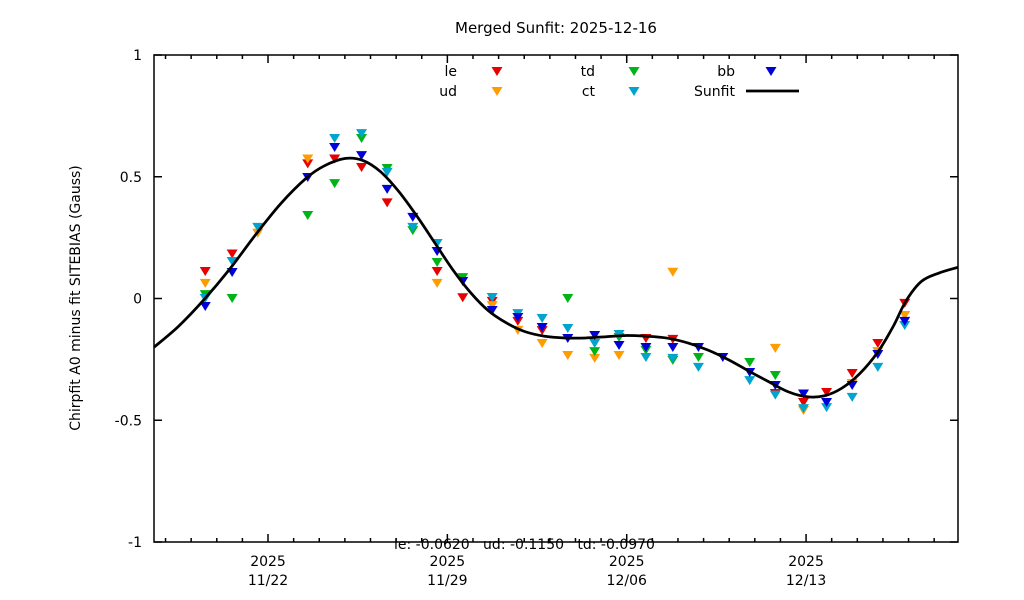  Describe the element at coordinates (556, 28) in the screenshot. I see `chart-title: Merged Sunfit: 2025-12-16` at that location.